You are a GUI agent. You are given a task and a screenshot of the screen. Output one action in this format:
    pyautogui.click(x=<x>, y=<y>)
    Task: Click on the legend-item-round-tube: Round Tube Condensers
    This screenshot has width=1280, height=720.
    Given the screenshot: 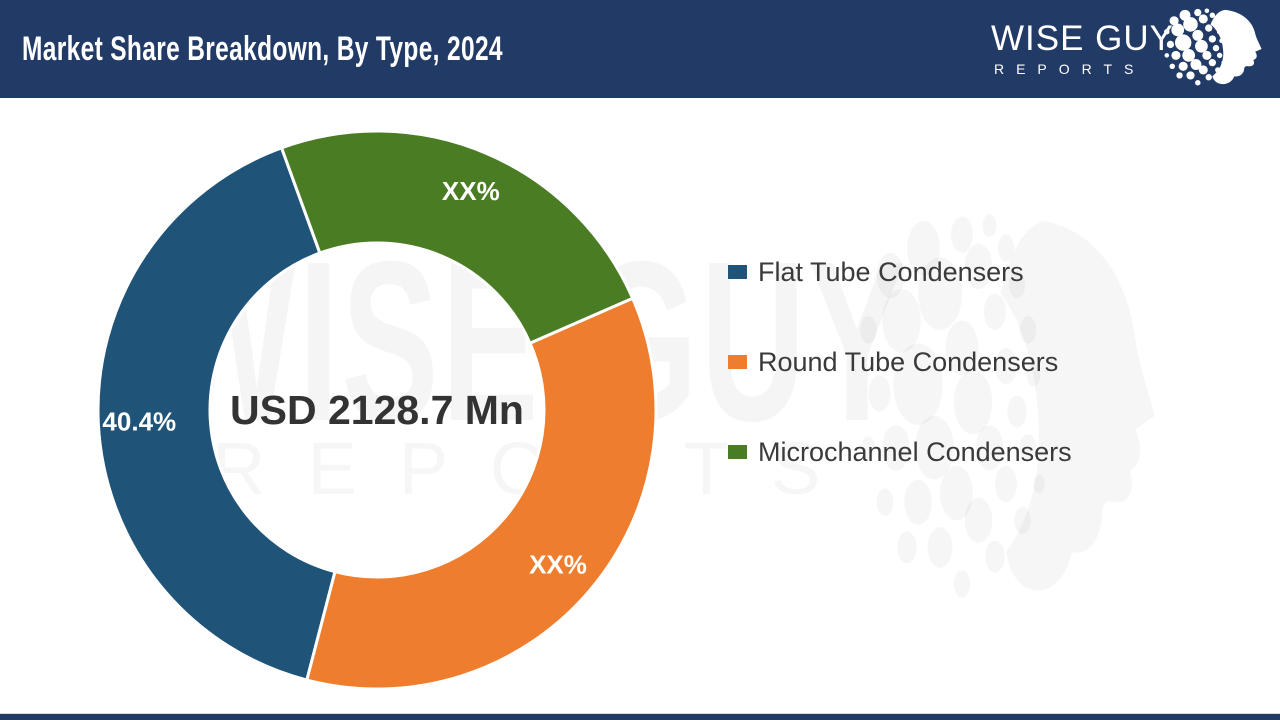 What is the action you would take?
    pyautogui.click(x=900, y=362)
    